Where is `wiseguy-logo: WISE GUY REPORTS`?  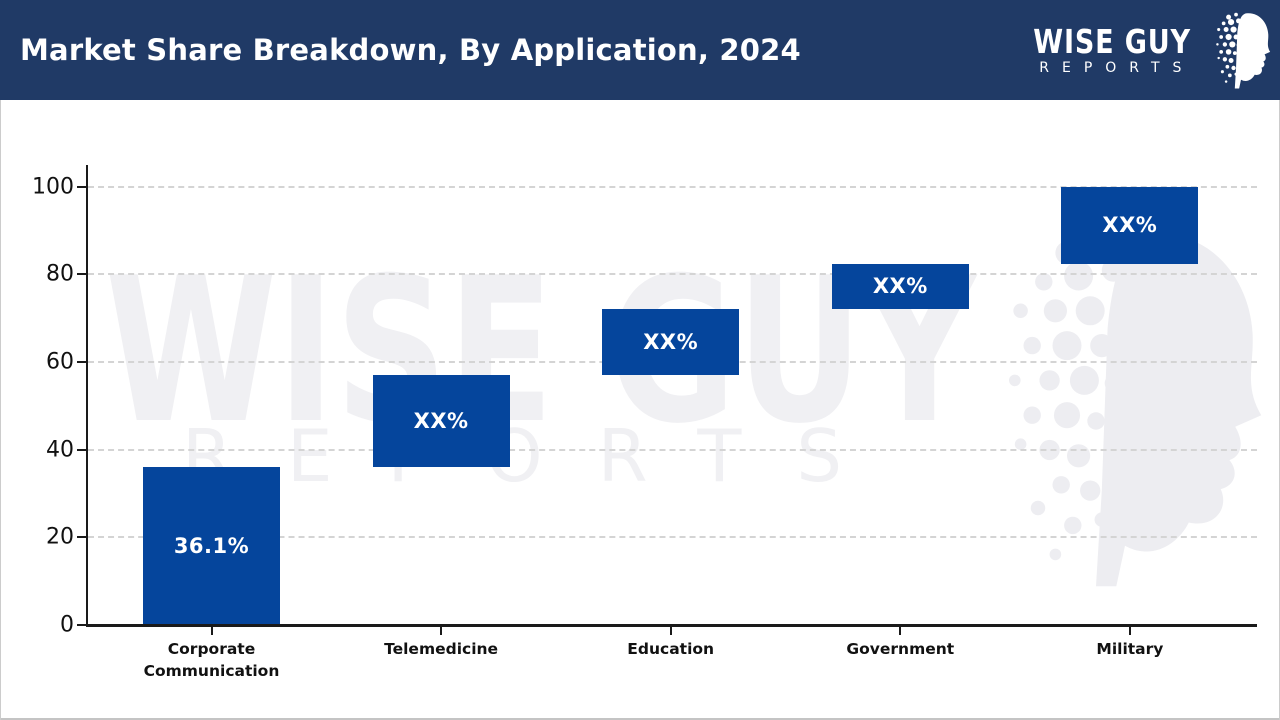 wiseguy-logo: WISE GUY REPORTS is located at coordinates (1148, 50).